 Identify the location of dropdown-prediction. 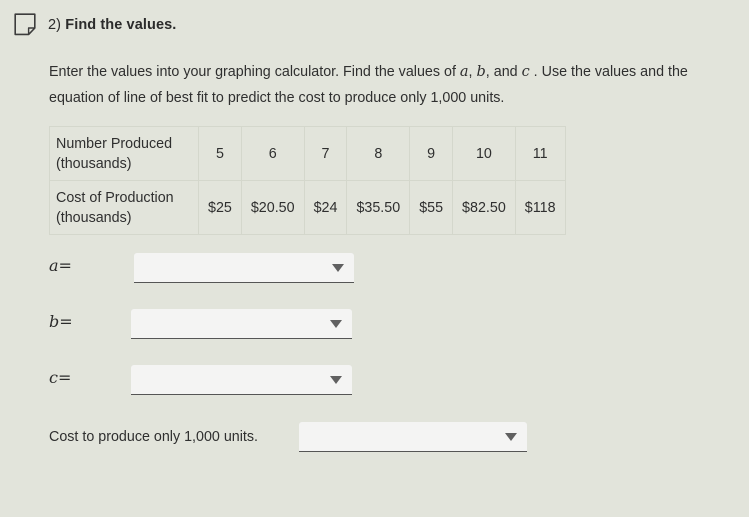
(413, 437).